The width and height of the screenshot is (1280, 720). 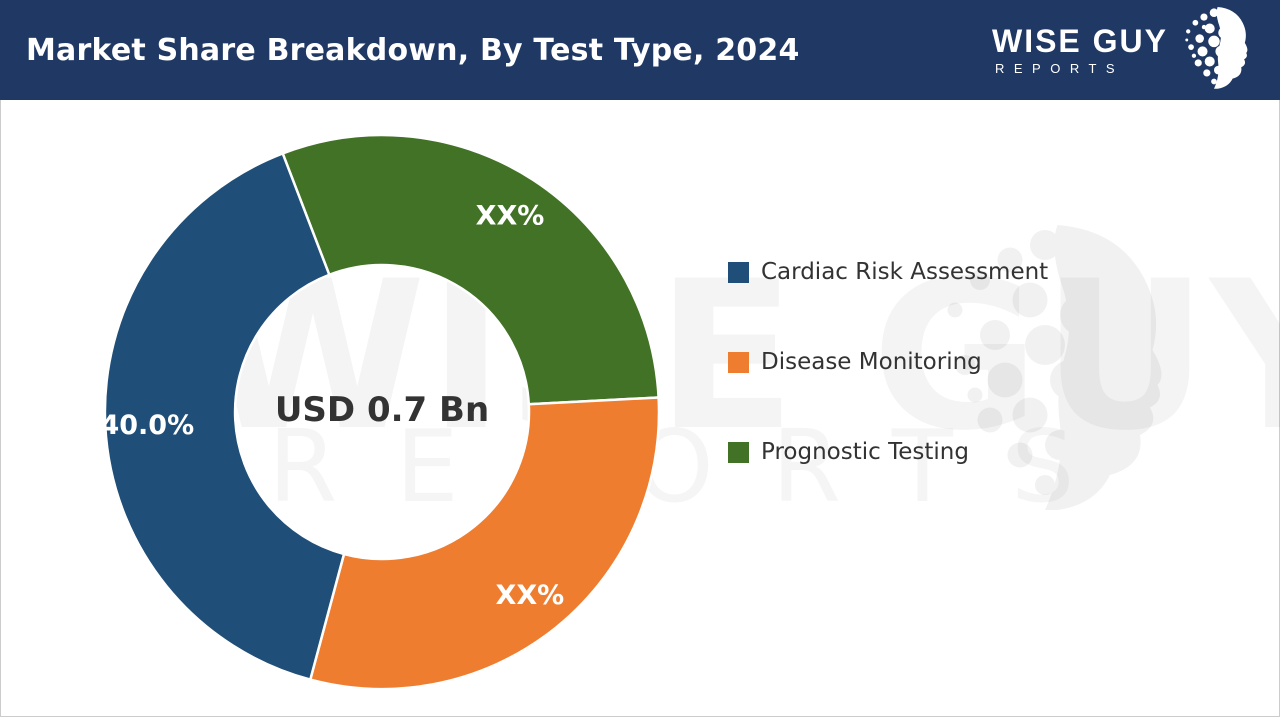 What do you see at coordinates (865, 452) in the screenshot?
I see `legend-label: Prognostic Testing` at bounding box center [865, 452].